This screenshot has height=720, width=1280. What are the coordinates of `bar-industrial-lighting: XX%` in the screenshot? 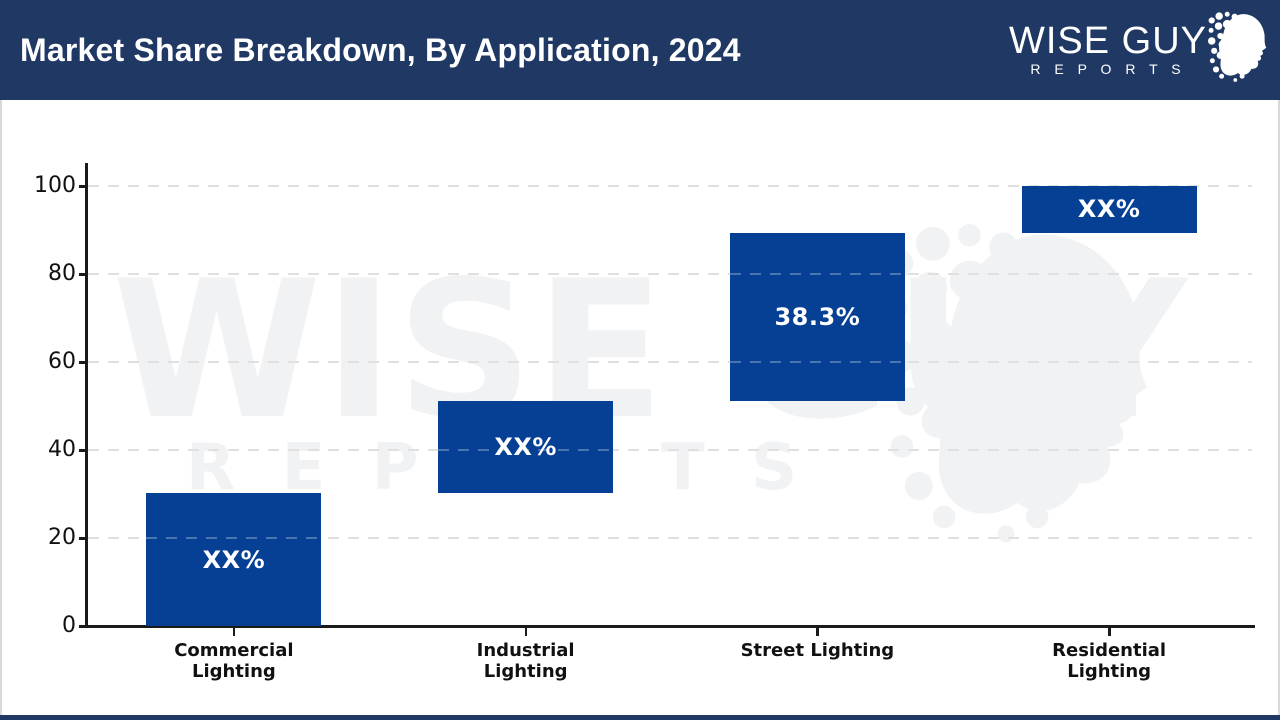 It's located at (526, 447).